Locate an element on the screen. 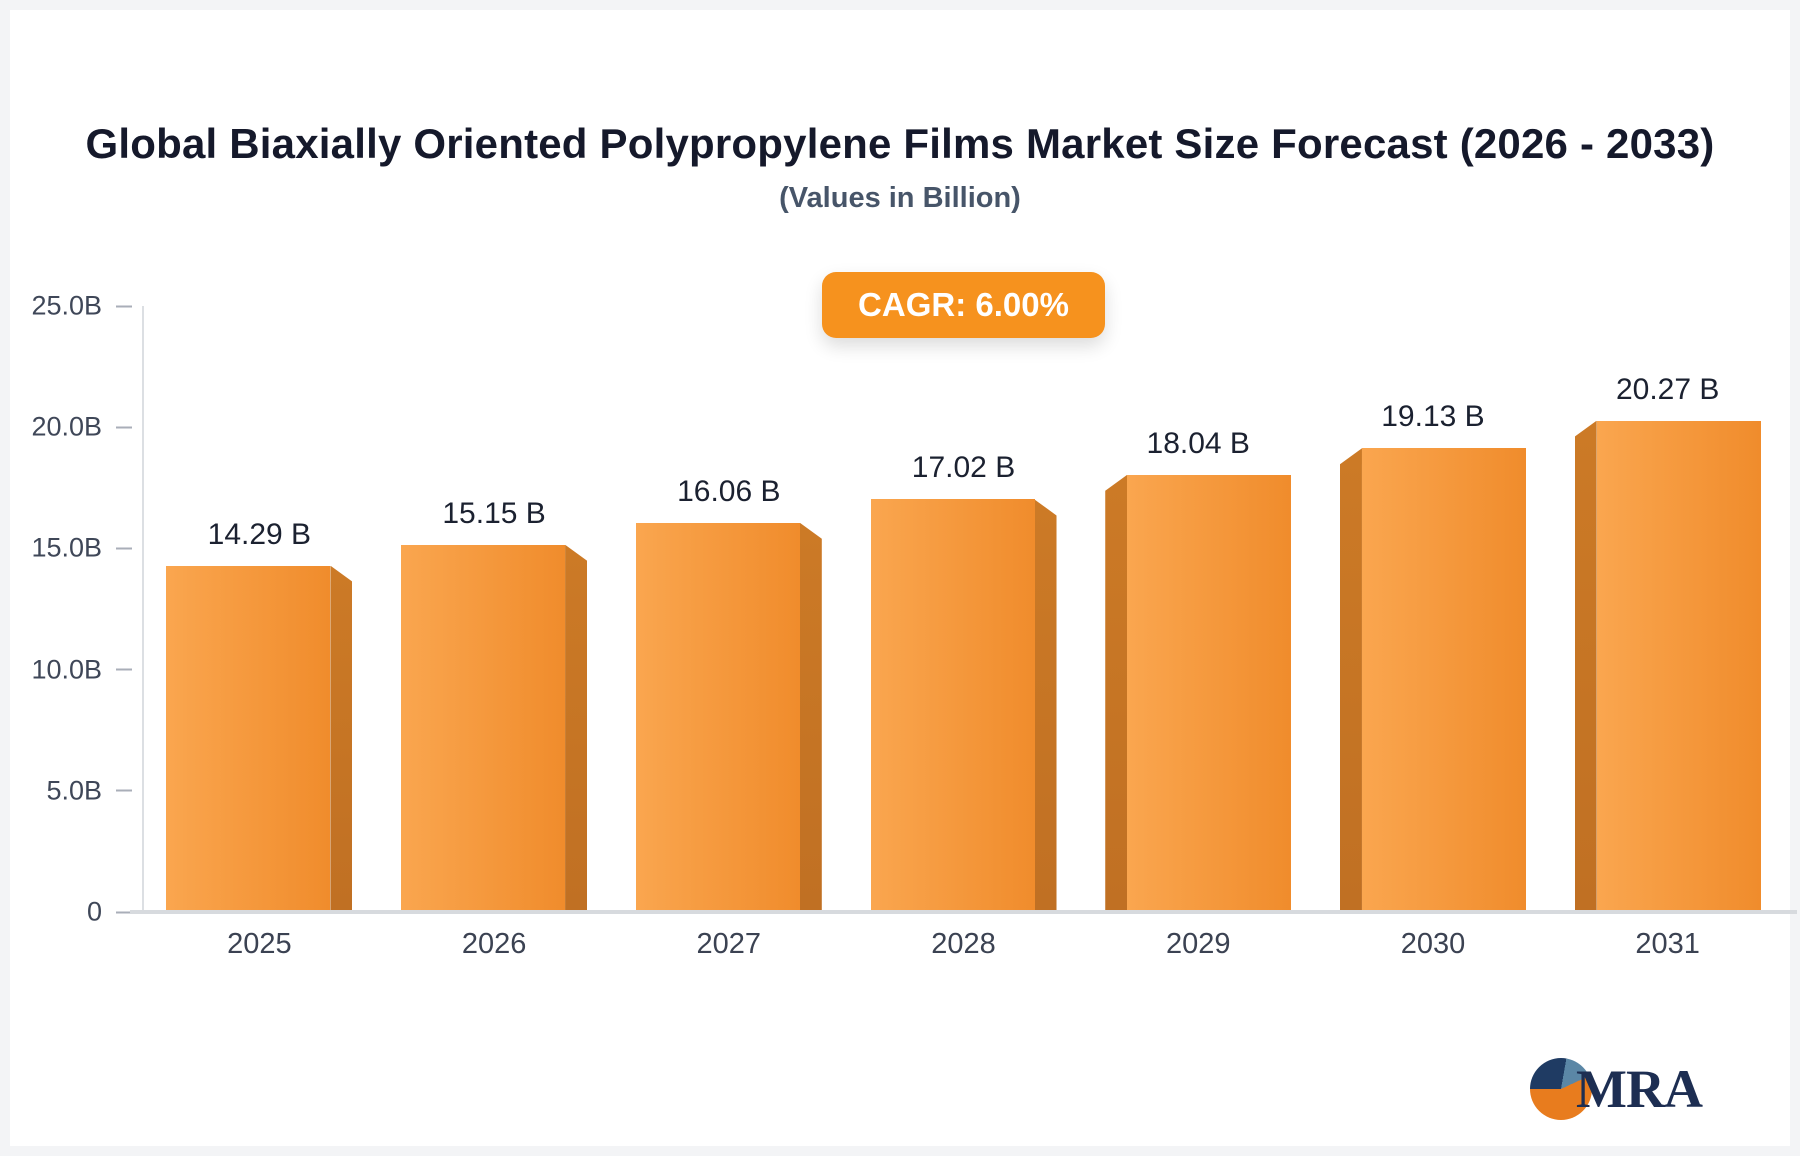 The width and height of the screenshot is (1800, 1156). logo-pie-icon is located at coordinates (1561, 1089).